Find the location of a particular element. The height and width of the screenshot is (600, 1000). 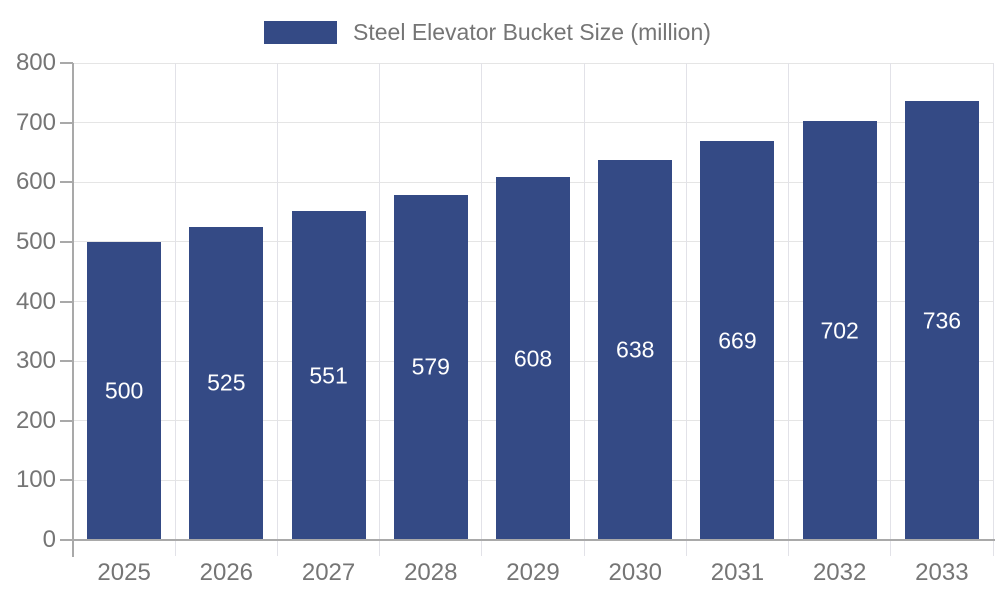

bar-2030 is located at coordinates (635, 349).